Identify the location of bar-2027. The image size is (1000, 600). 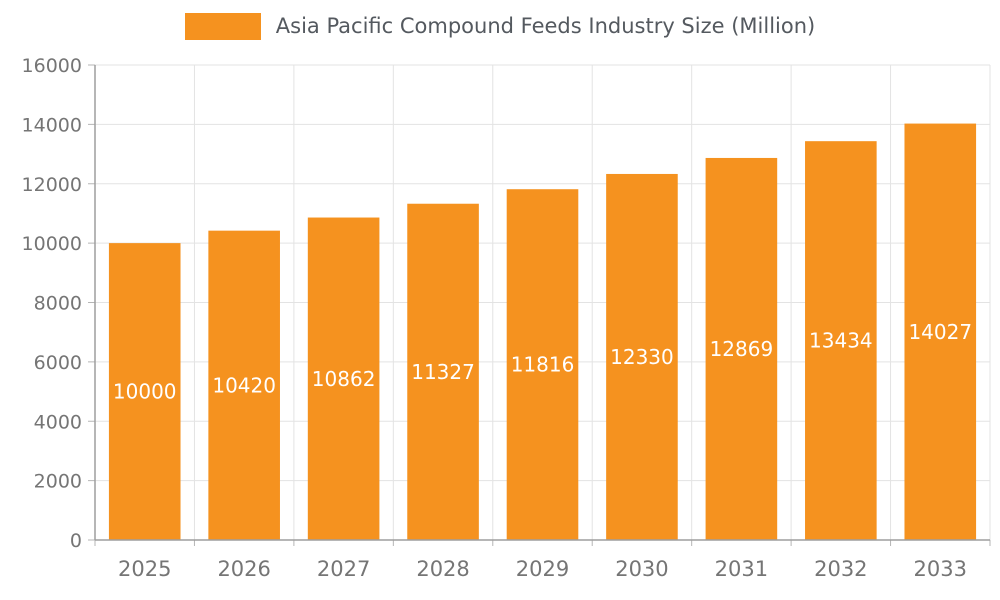
(343, 379).